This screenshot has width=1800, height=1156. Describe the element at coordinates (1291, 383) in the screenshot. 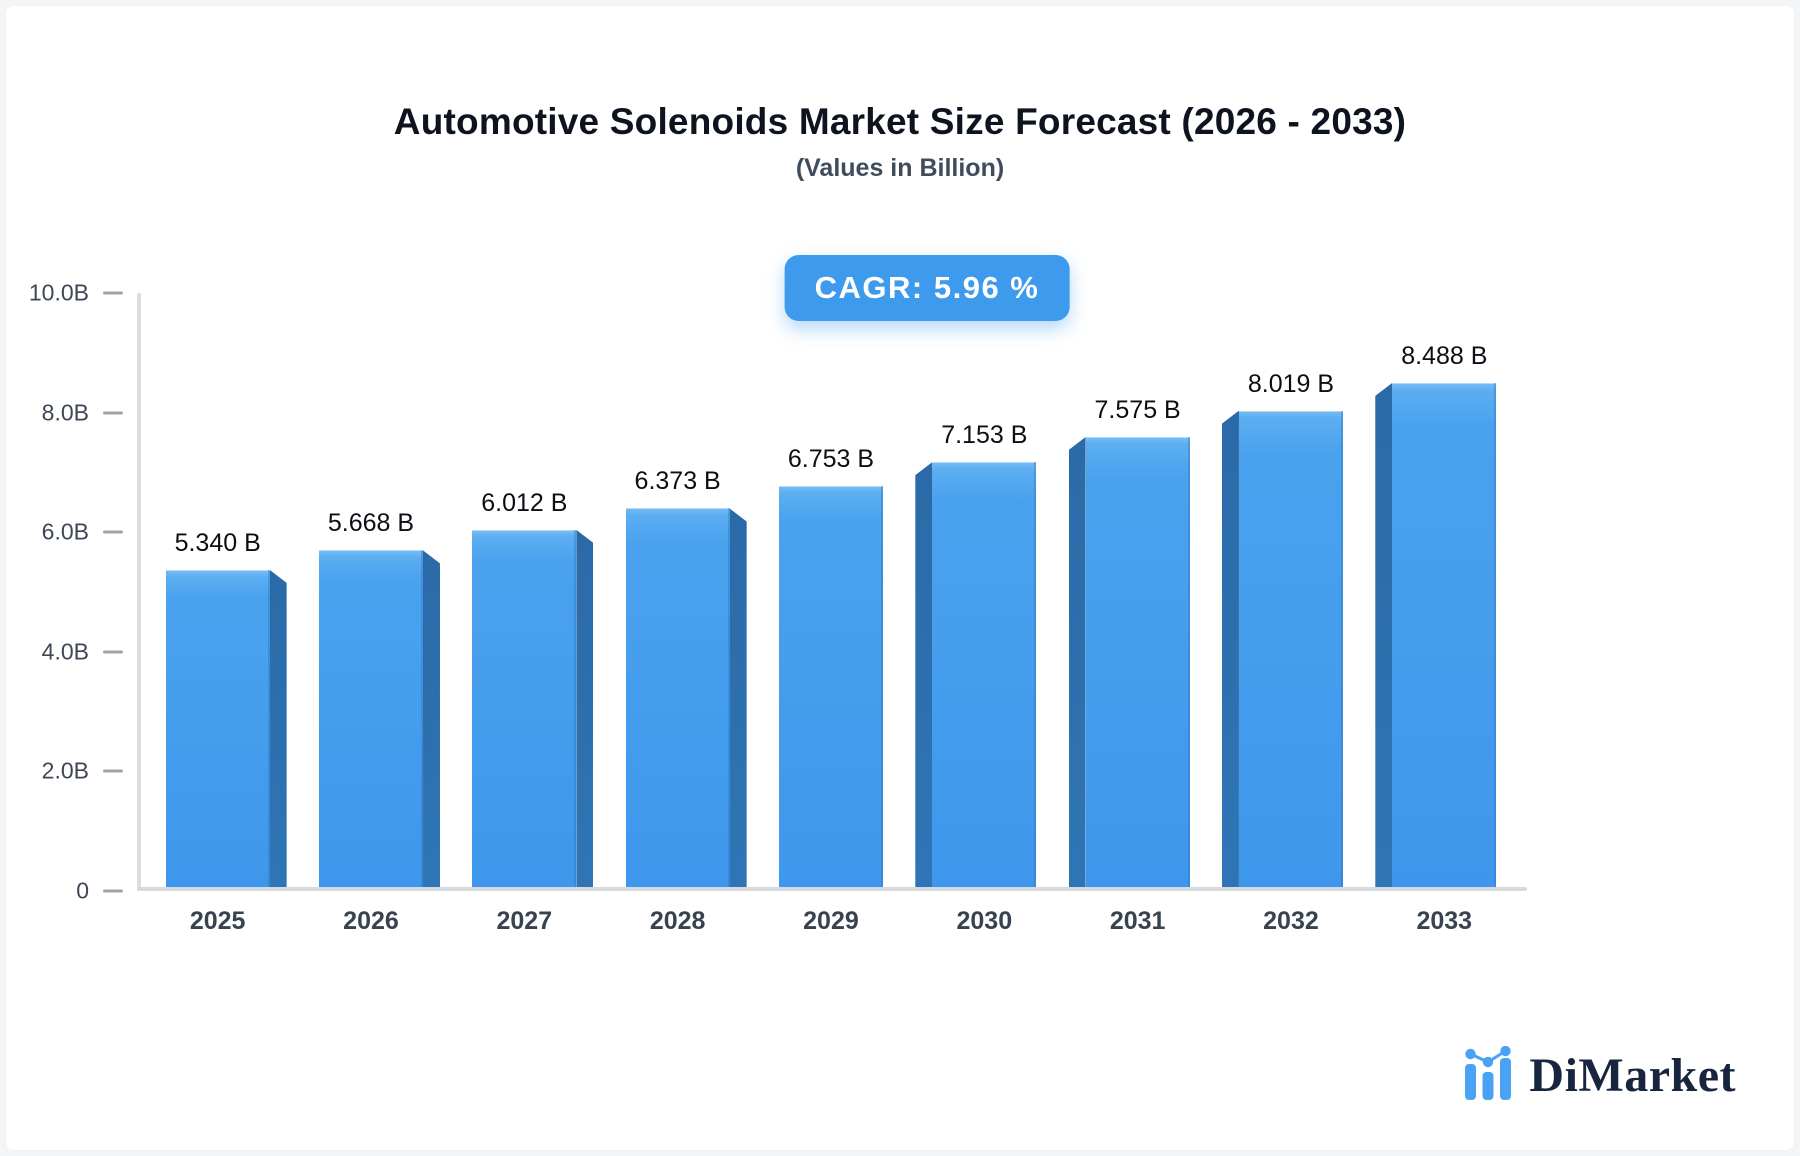

I see `bar-value-label-2032: 8.019 B` at that location.